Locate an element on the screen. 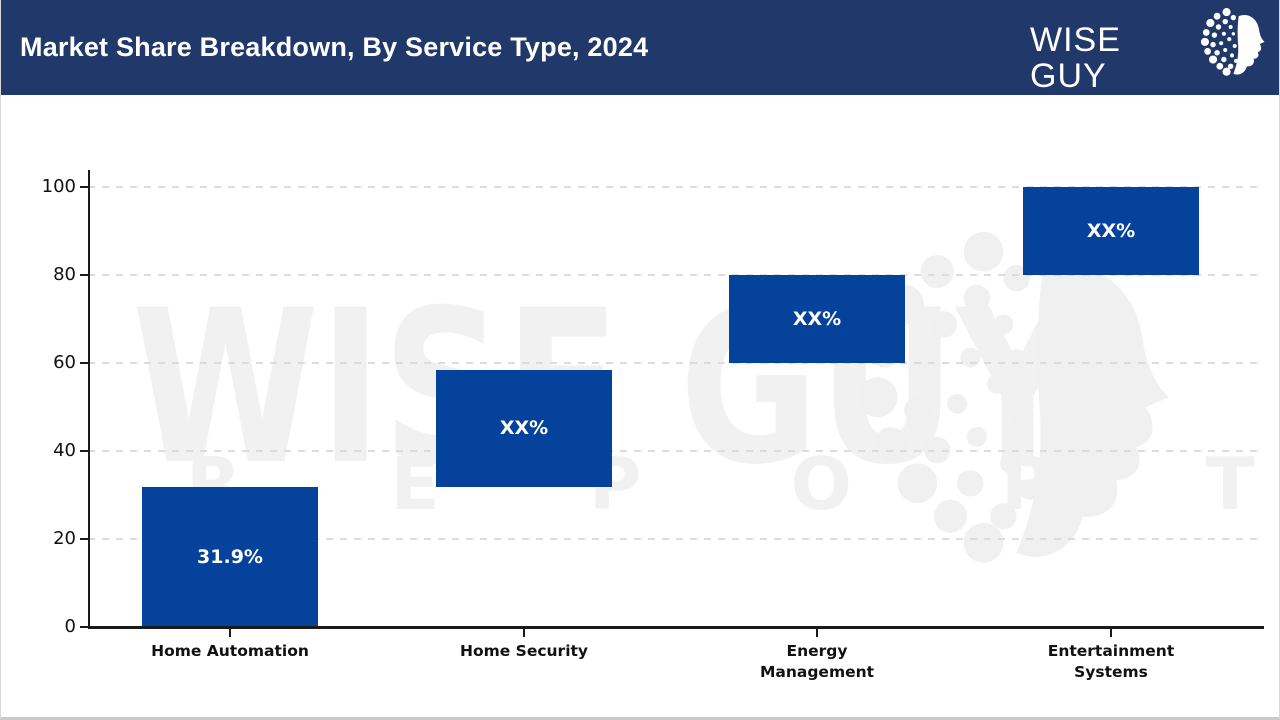  bar-home-automation: 31.9% is located at coordinates (230, 556).